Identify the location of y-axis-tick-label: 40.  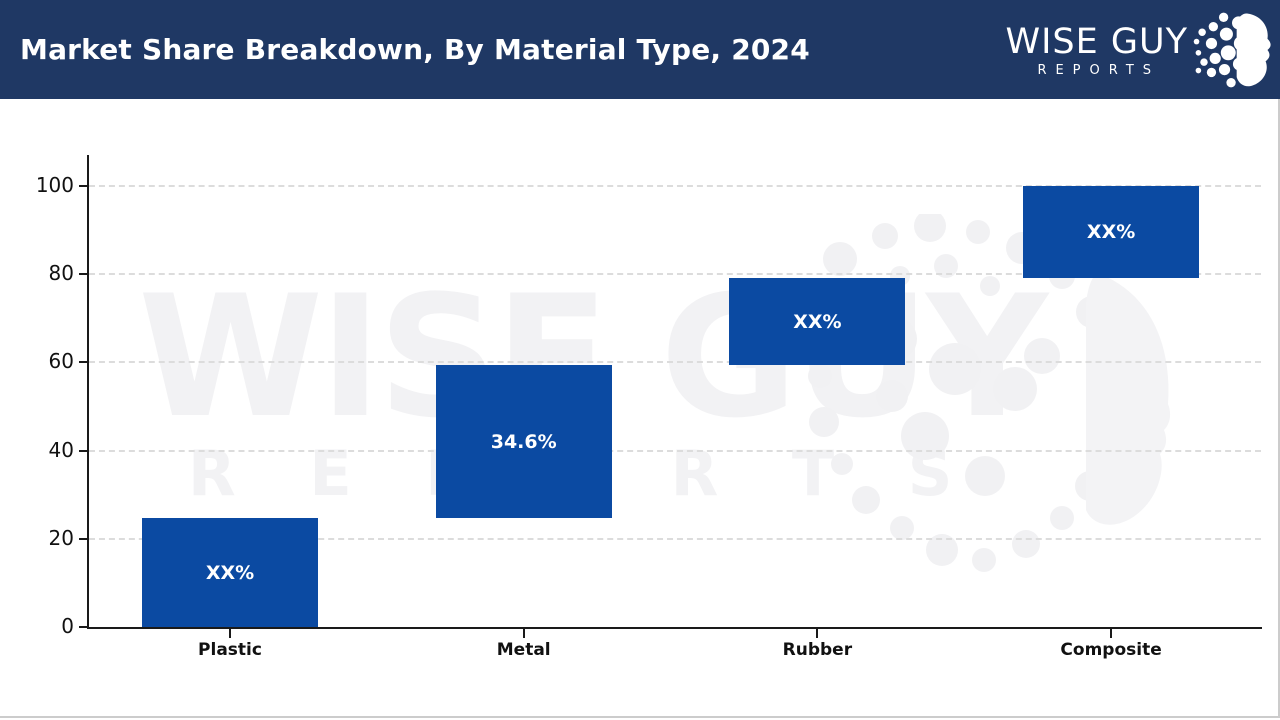
(61, 449).